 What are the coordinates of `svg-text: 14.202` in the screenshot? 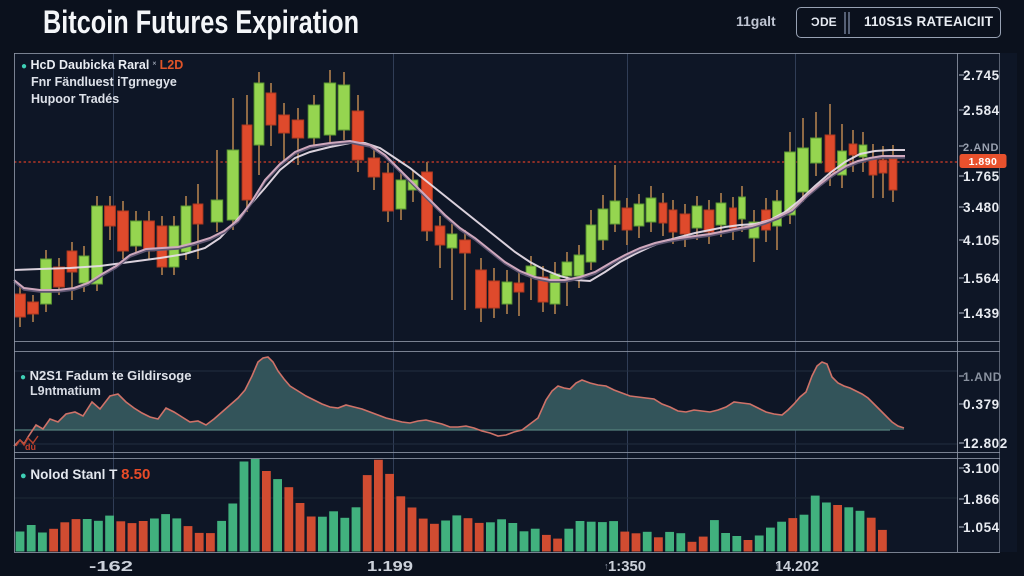 It's located at (797, 567).